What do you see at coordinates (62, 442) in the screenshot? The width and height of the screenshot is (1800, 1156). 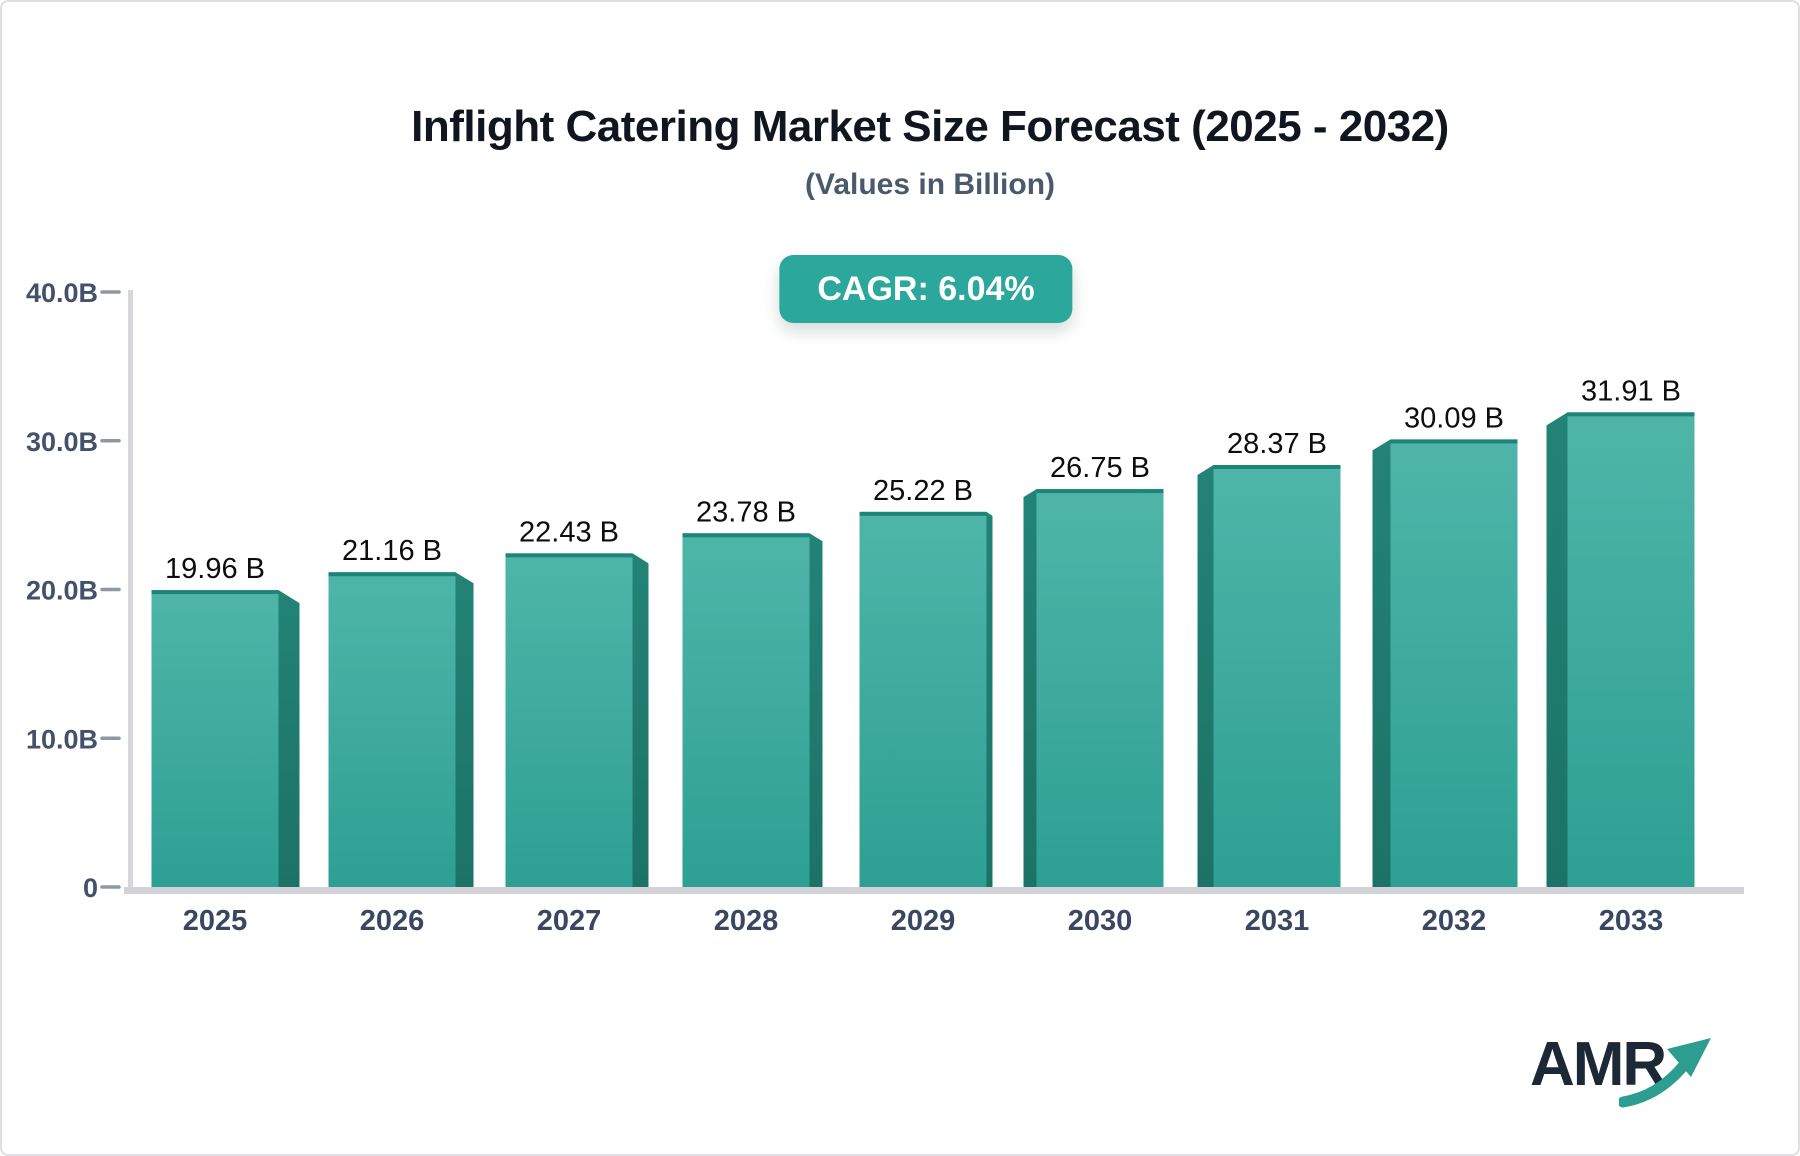 I see `y-tick-label-3: 30.0B` at bounding box center [62, 442].